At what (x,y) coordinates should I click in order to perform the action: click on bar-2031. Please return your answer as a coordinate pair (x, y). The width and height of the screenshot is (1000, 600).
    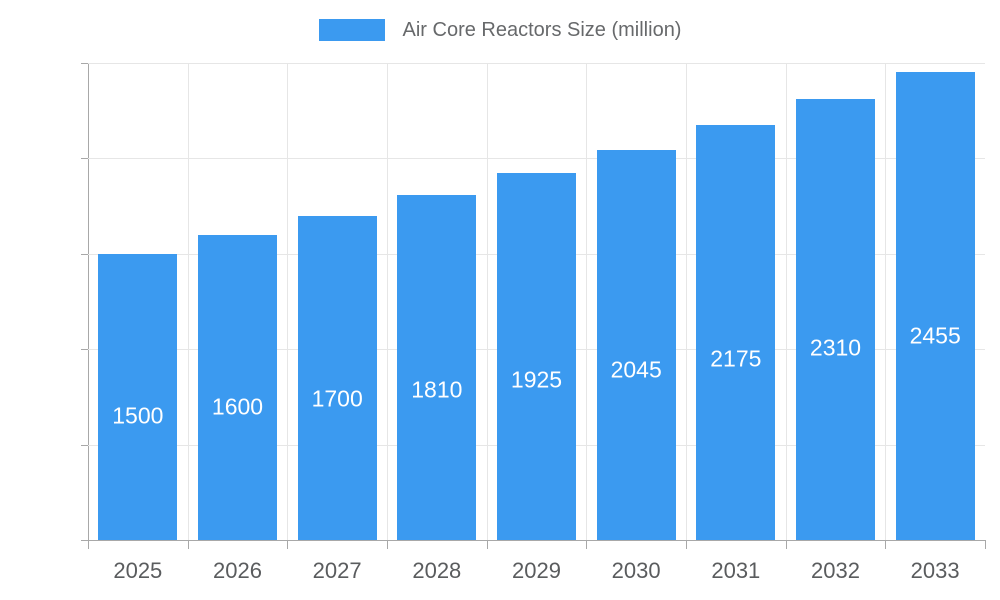
    Looking at the image, I should click on (736, 332).